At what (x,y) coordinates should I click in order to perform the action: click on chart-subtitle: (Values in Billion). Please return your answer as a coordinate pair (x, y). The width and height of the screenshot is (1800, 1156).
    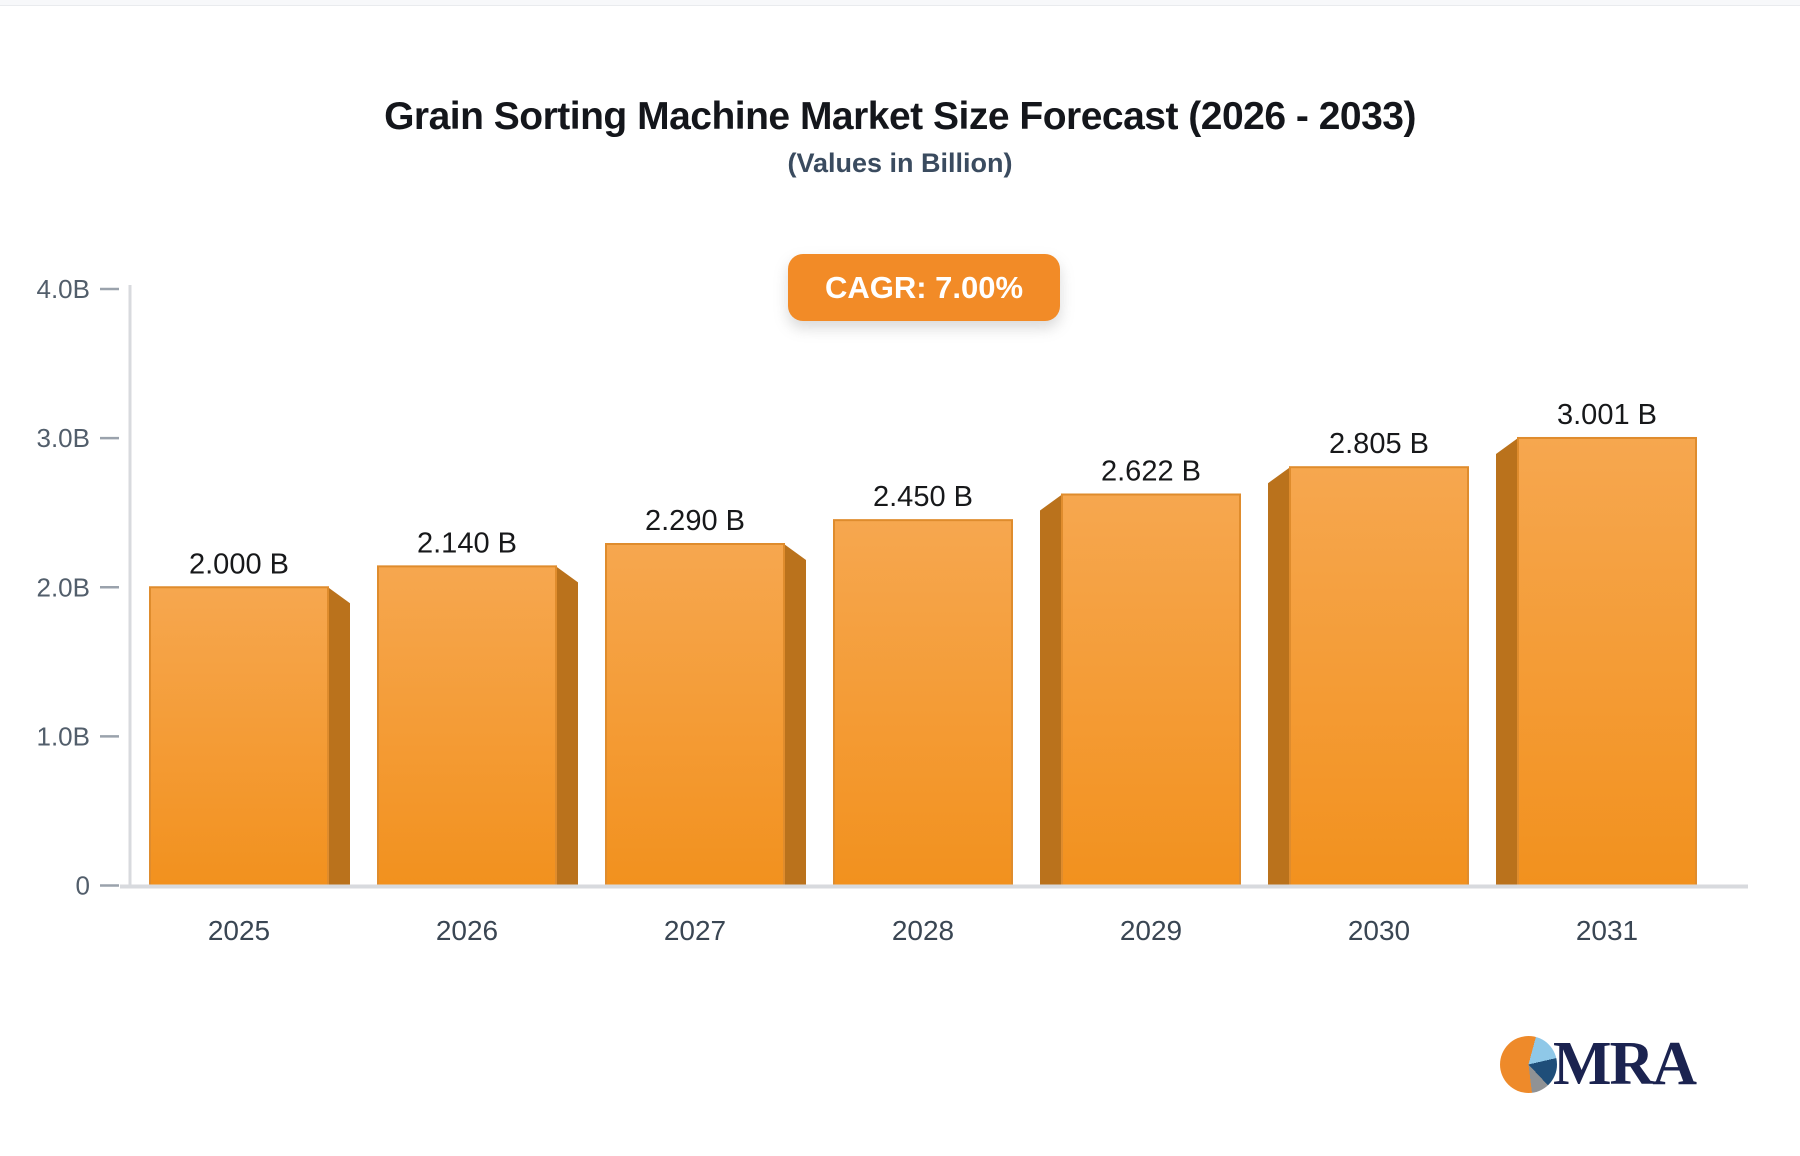
    Looking at the image, I should click on (900, 163).